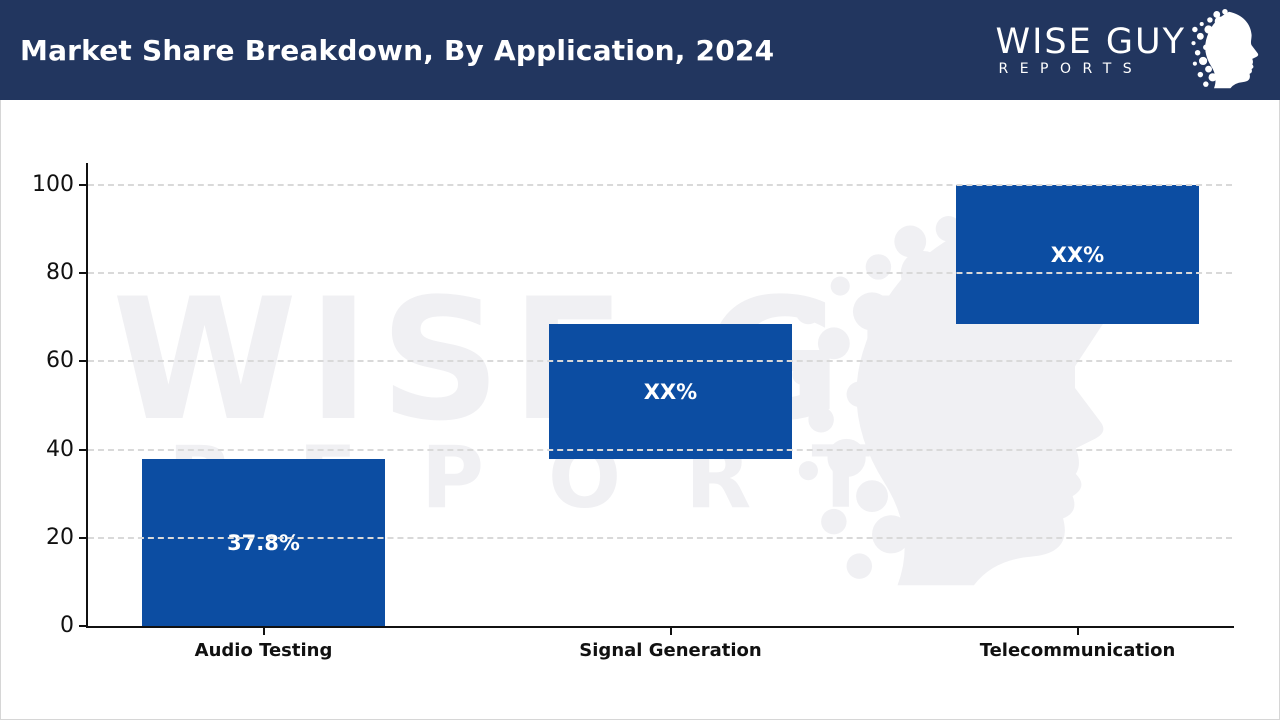  I want to click on logo-subtext: REPORTS, so click(1071, 69).